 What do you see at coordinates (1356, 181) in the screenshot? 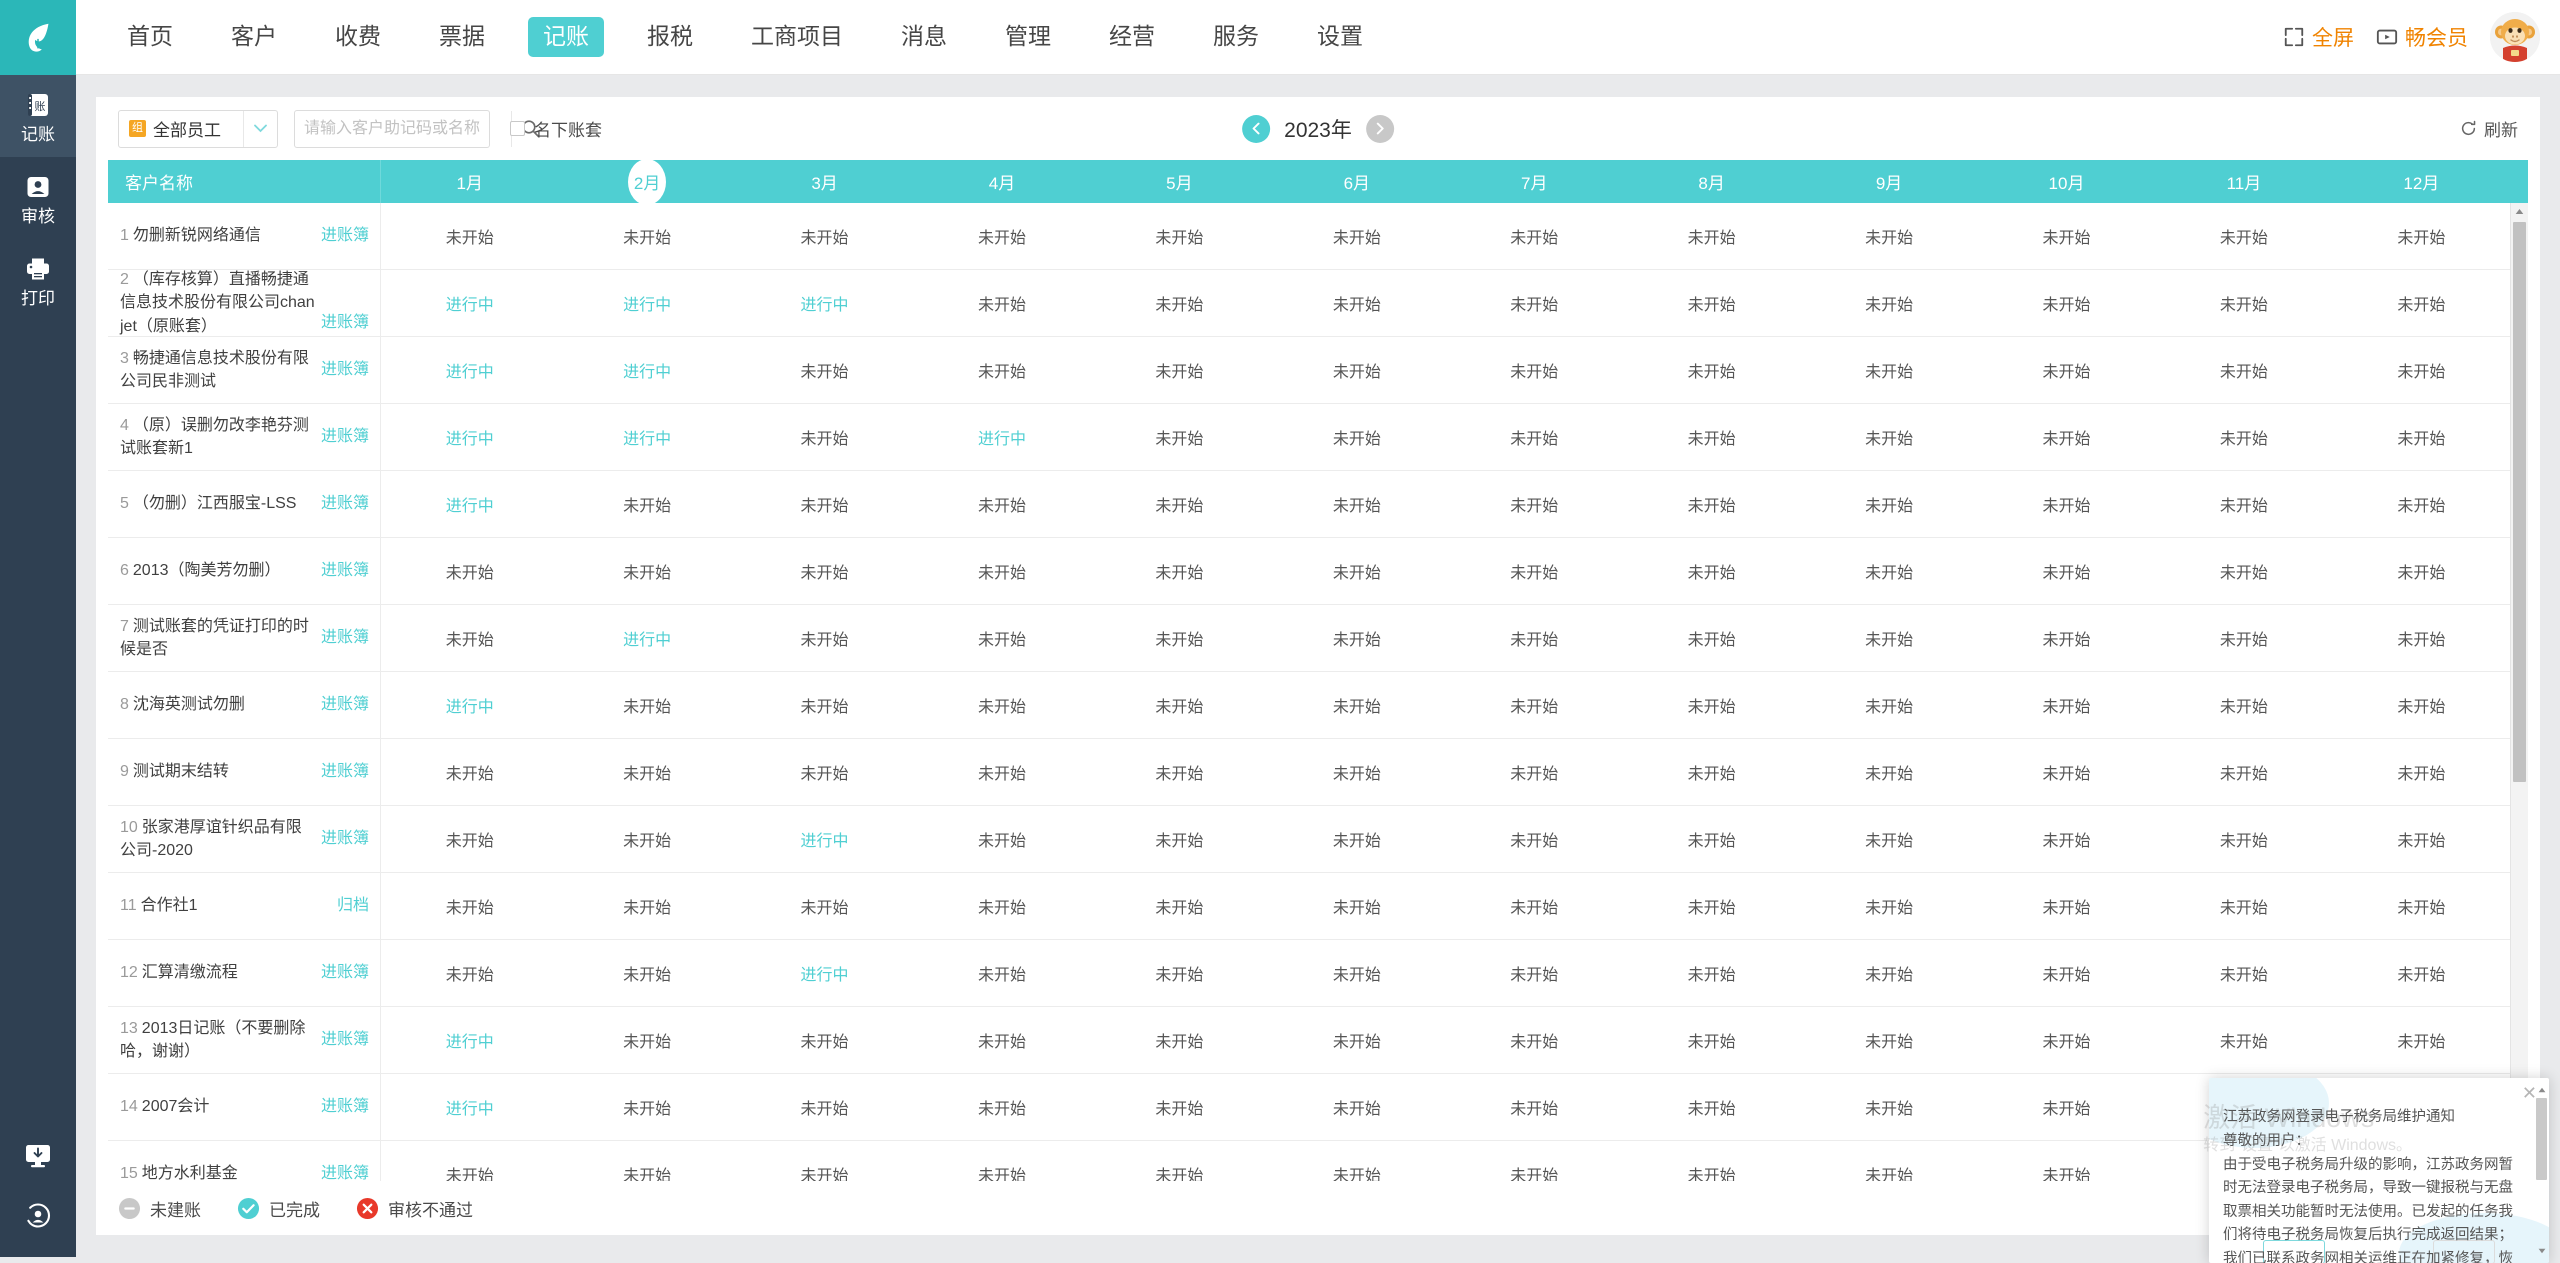
I see `column-header-month-6: 6月` at bounding box center [1356, 181].